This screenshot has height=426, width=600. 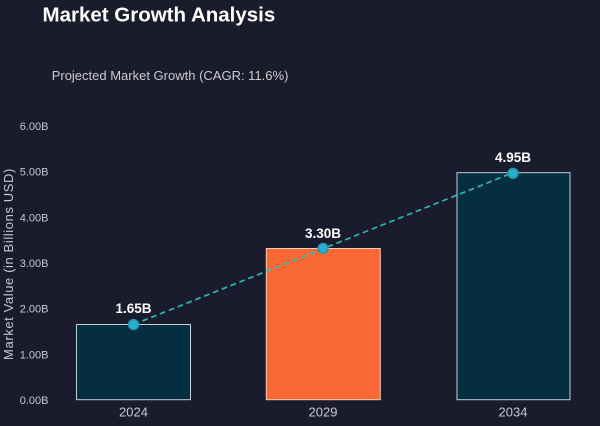 What do you see at coordinates (8, 264) in the screenshot?
I see `svg-text: Market Value (in Billions USD)` at bounding box center [8, 264].